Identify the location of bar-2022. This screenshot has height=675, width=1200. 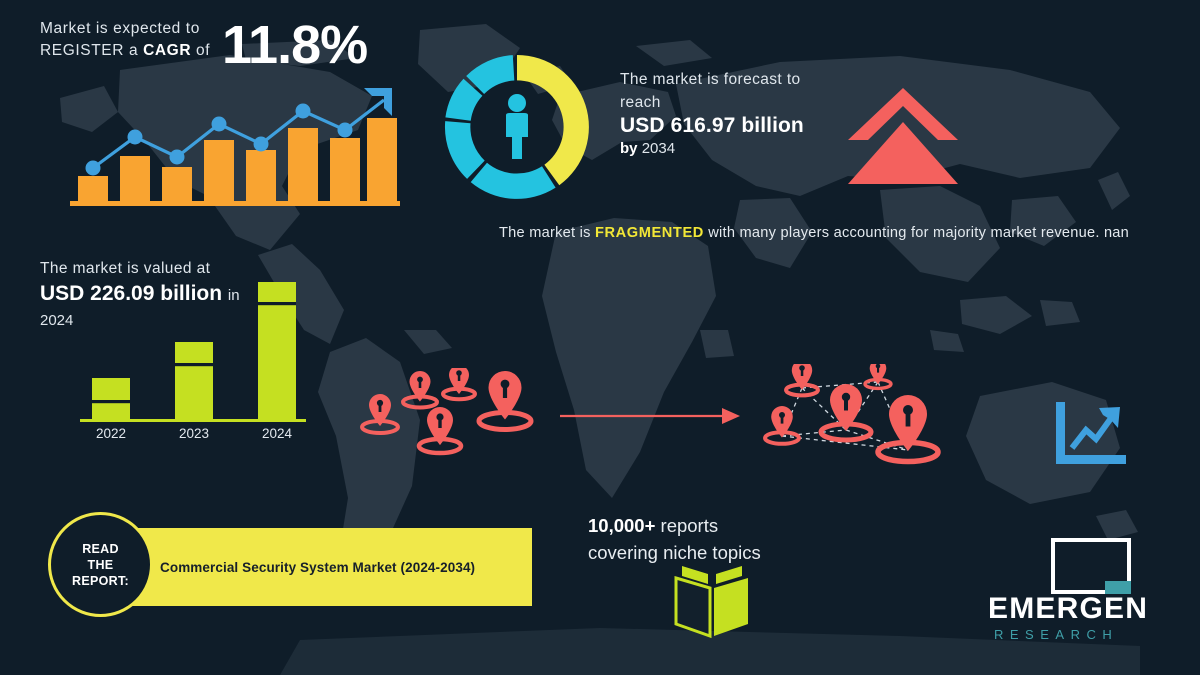
(111, 399).